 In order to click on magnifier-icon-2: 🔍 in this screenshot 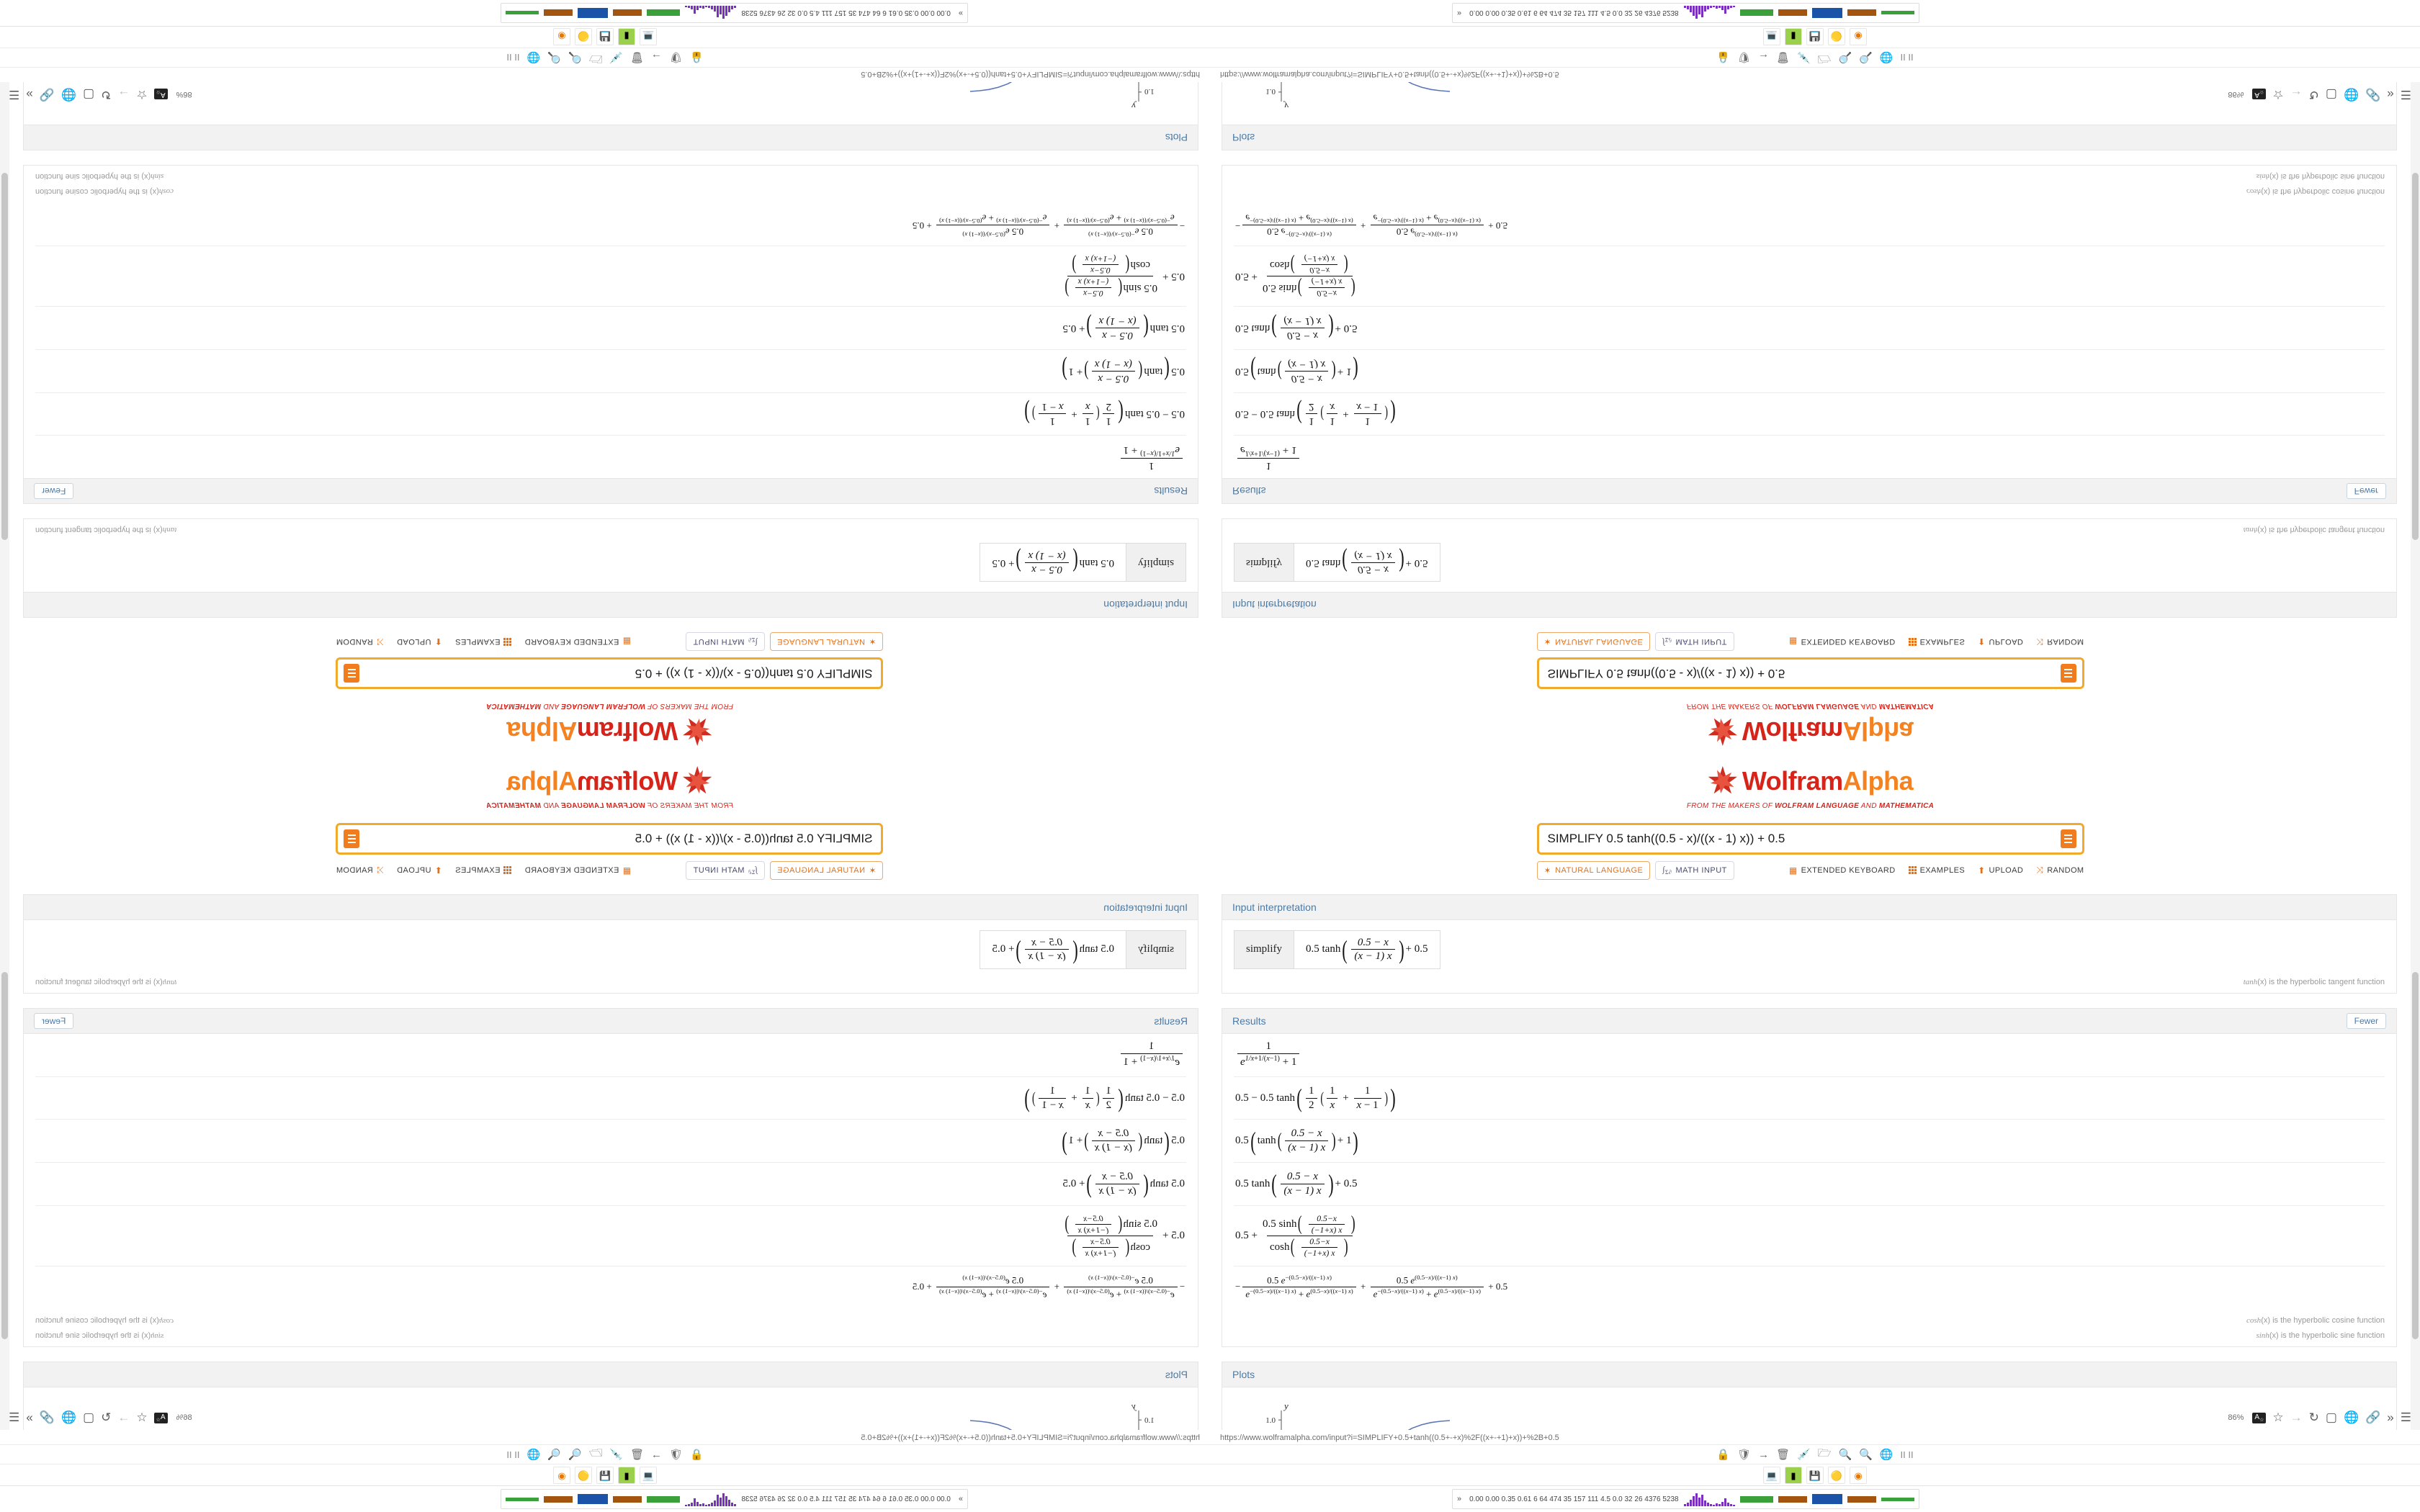, I will do `click(1866, 1455)`.